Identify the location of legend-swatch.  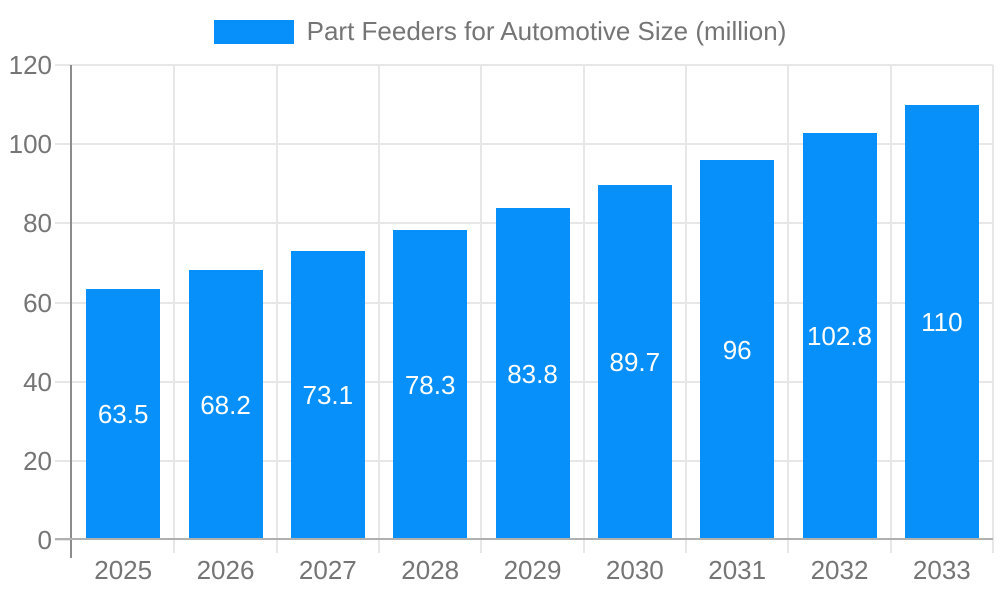
(253, 31).